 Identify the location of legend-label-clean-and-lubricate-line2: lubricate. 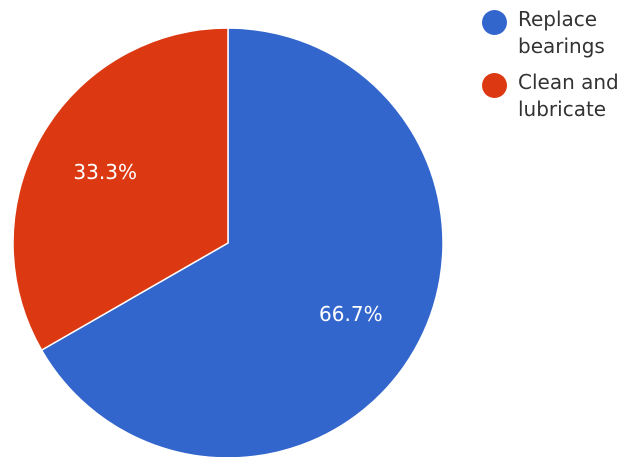
(562, 109).